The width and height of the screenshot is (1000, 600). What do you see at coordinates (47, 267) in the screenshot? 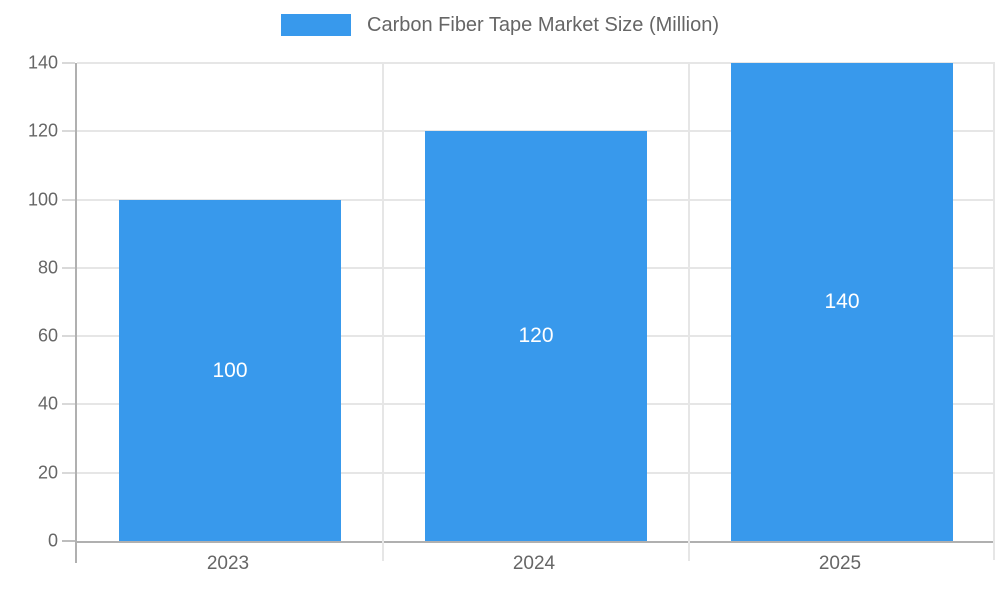
I see `y-tick-label-80: 80` at bounding box center [47, 267].